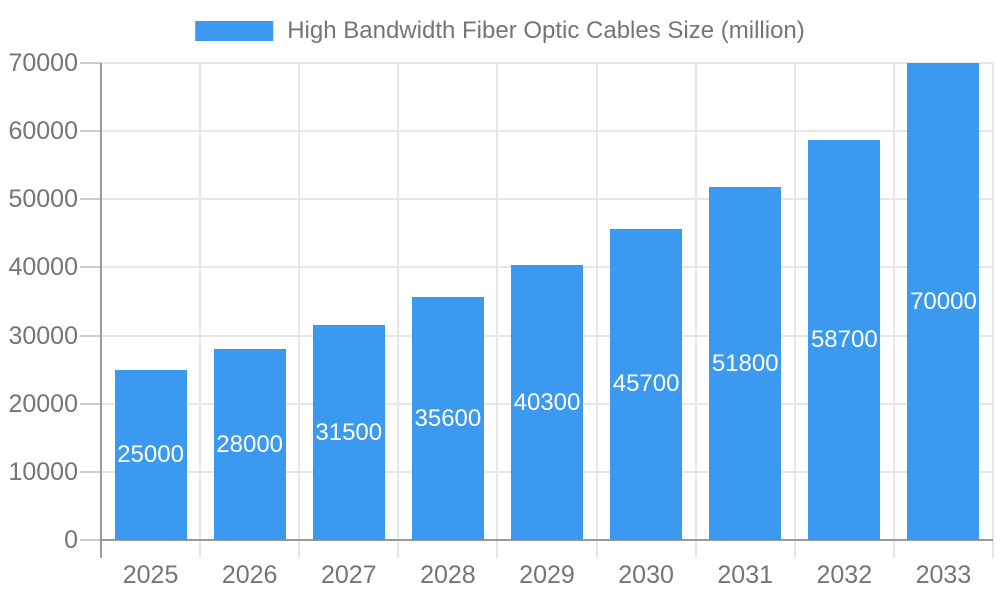  I want to click on y-axis-label: 10000, so click(43, 471).